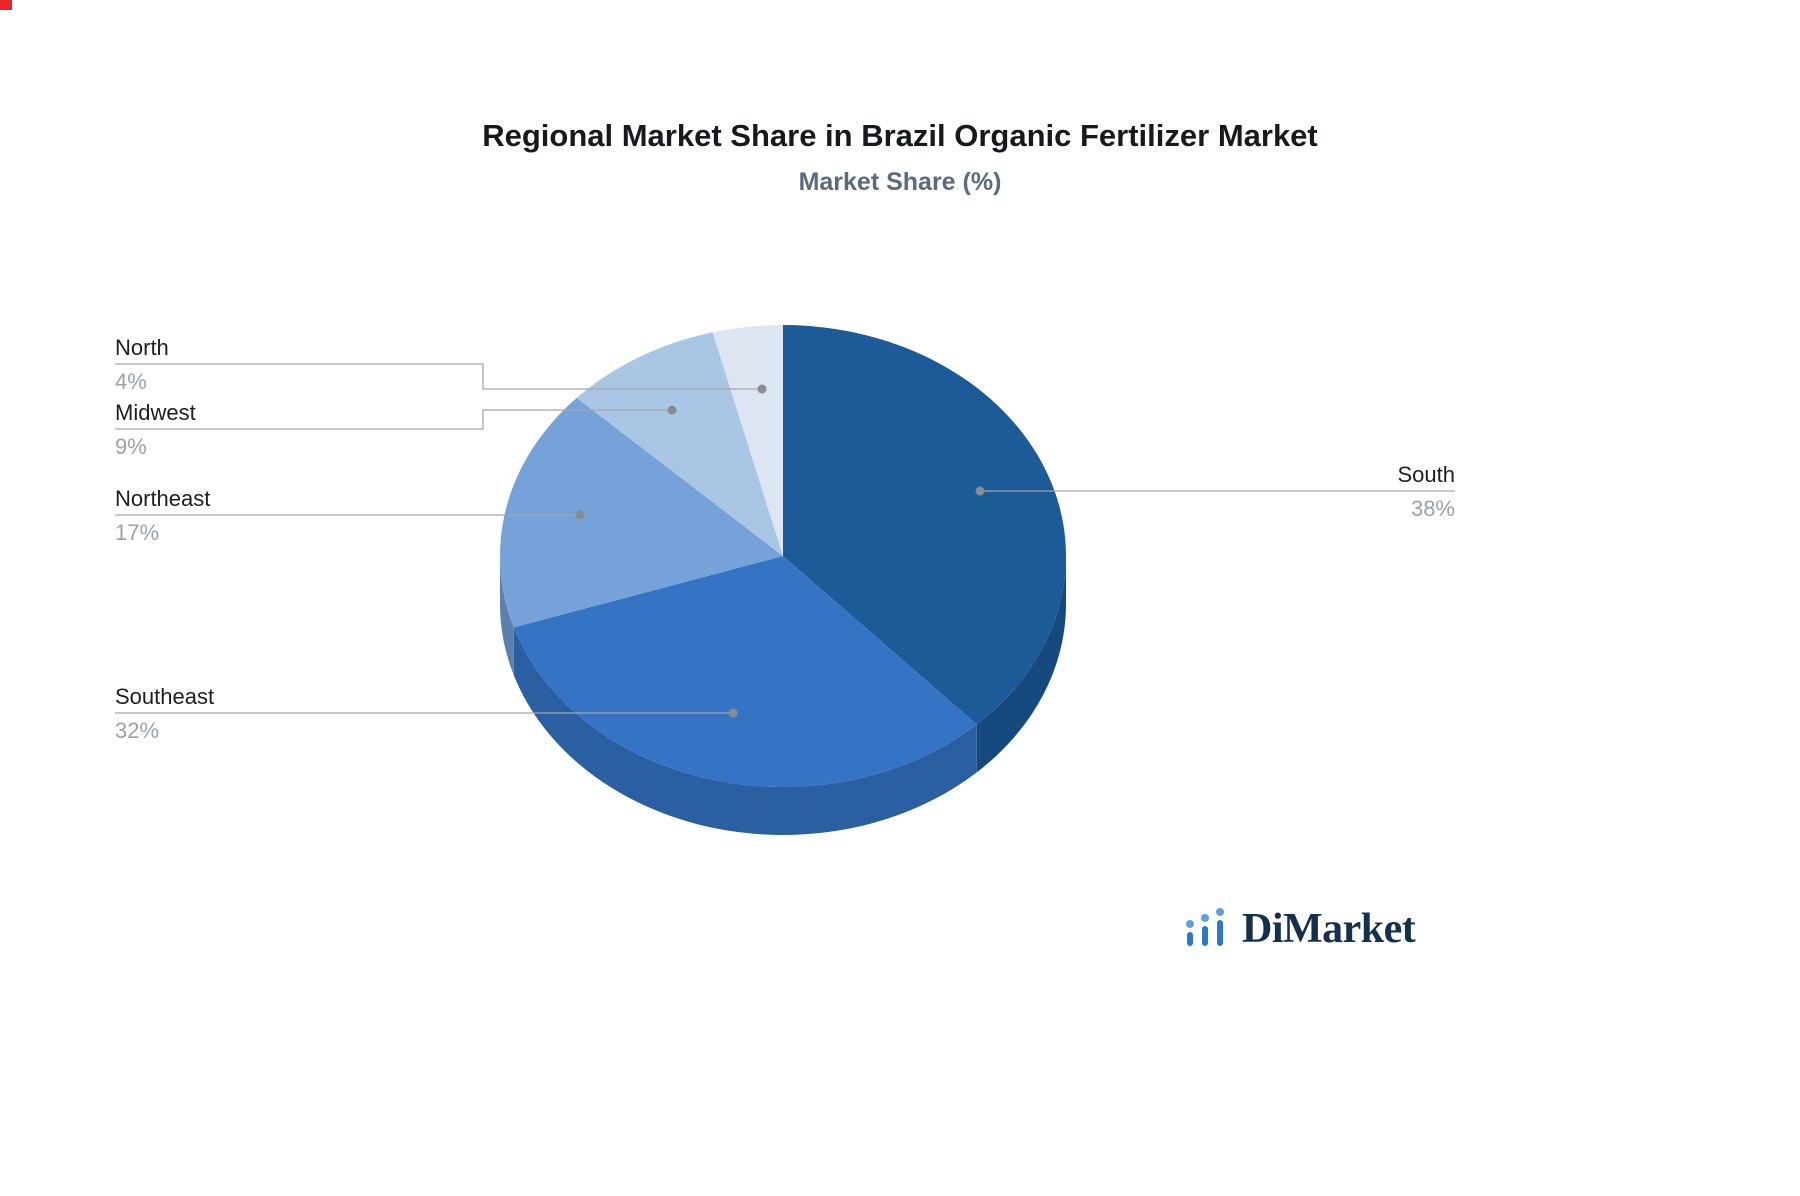 The width and height of the screenshot is (1800, 1196). What do you see at coordinates (142, 363) in the screenshot?
I see `callout-north: North 4%` at bounding box center [142, 363].